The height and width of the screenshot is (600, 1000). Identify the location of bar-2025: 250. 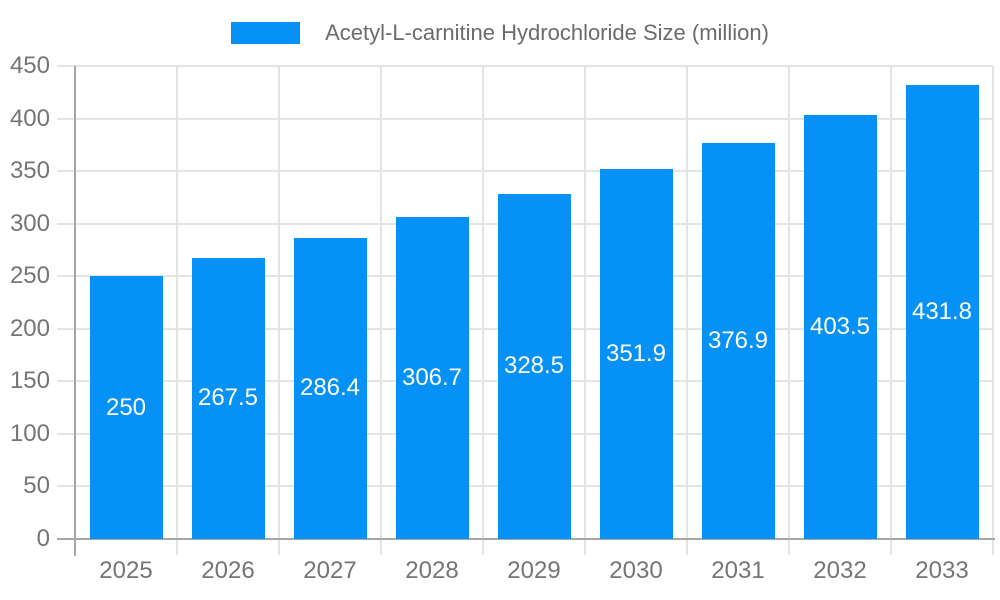
(126, 407).